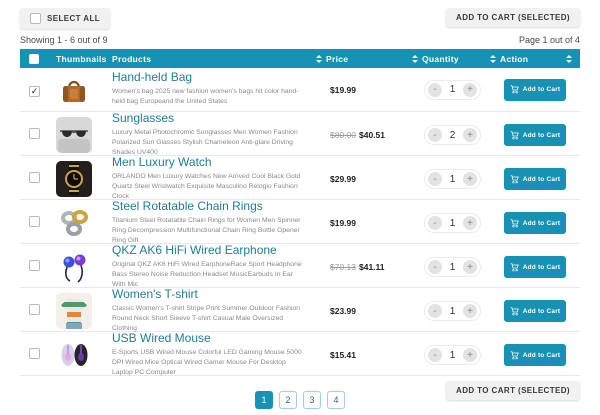 The width and height of the screenshot is (600, 415). What do you see at coordinates (35, 18) in the screenshot?
I see `select-all-checkbox` at bounding box center [35, 18].